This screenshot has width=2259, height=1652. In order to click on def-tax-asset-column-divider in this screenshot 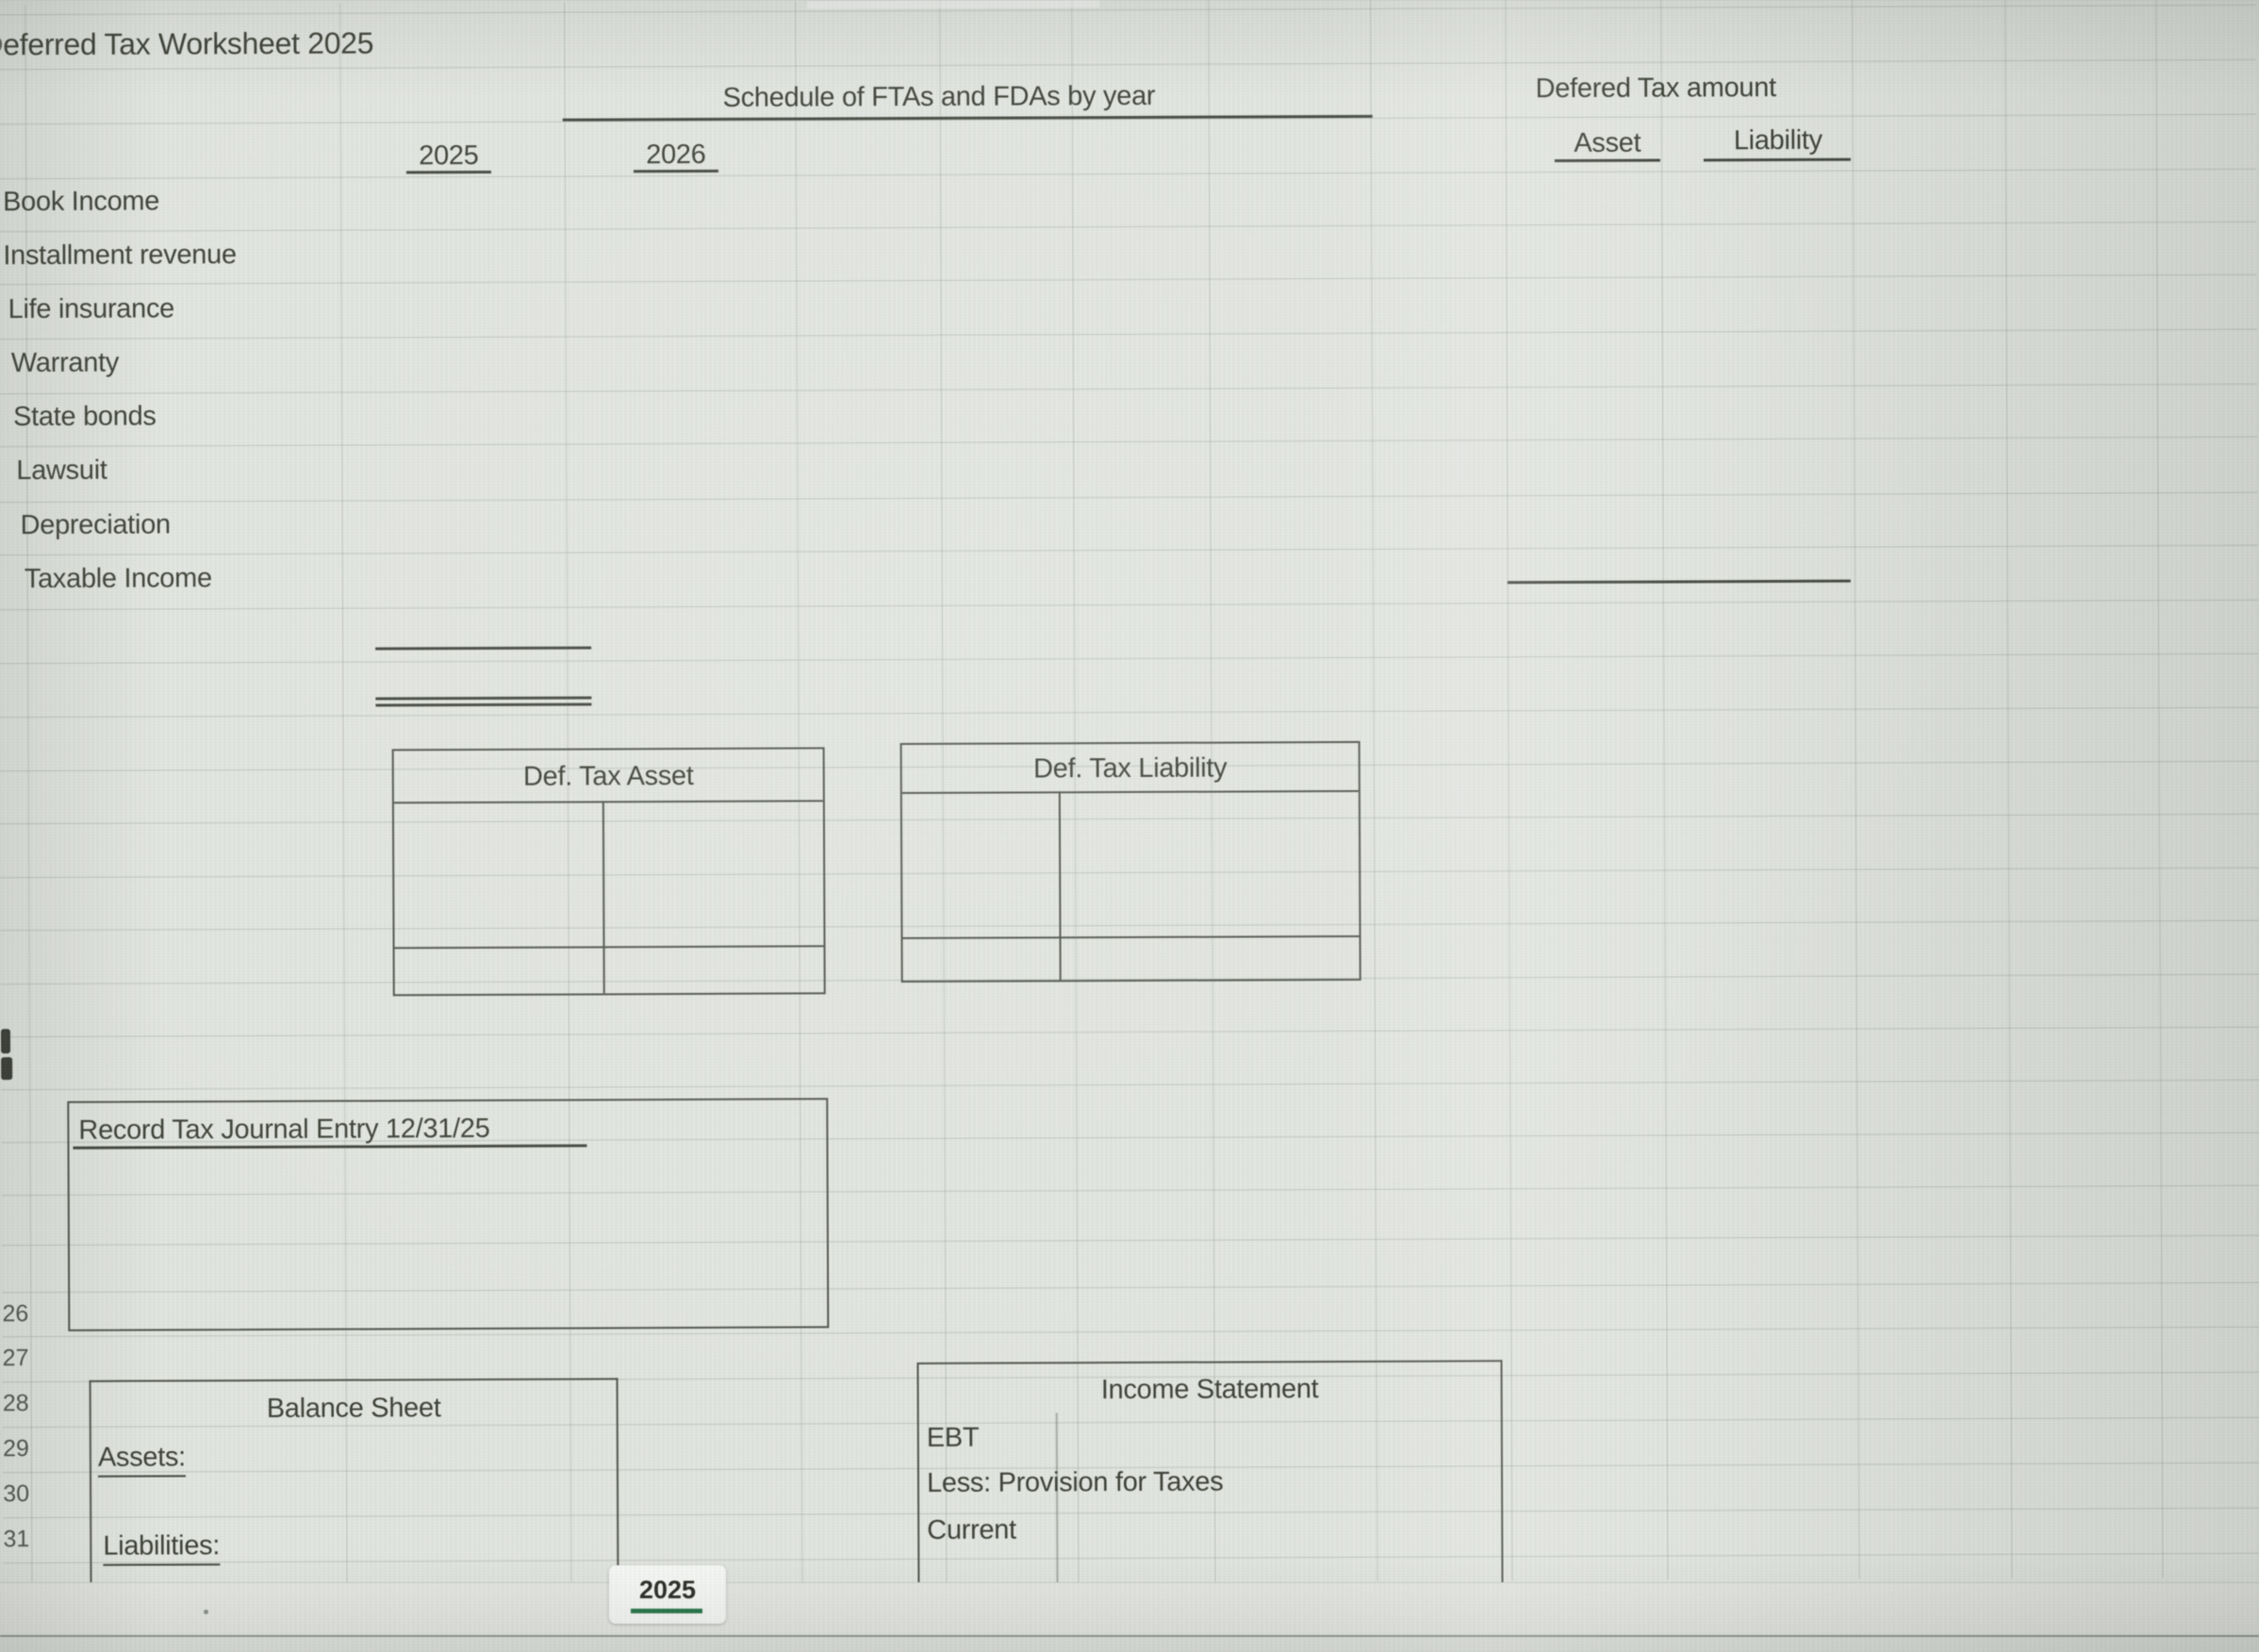, I will do `click(603, 897)`.